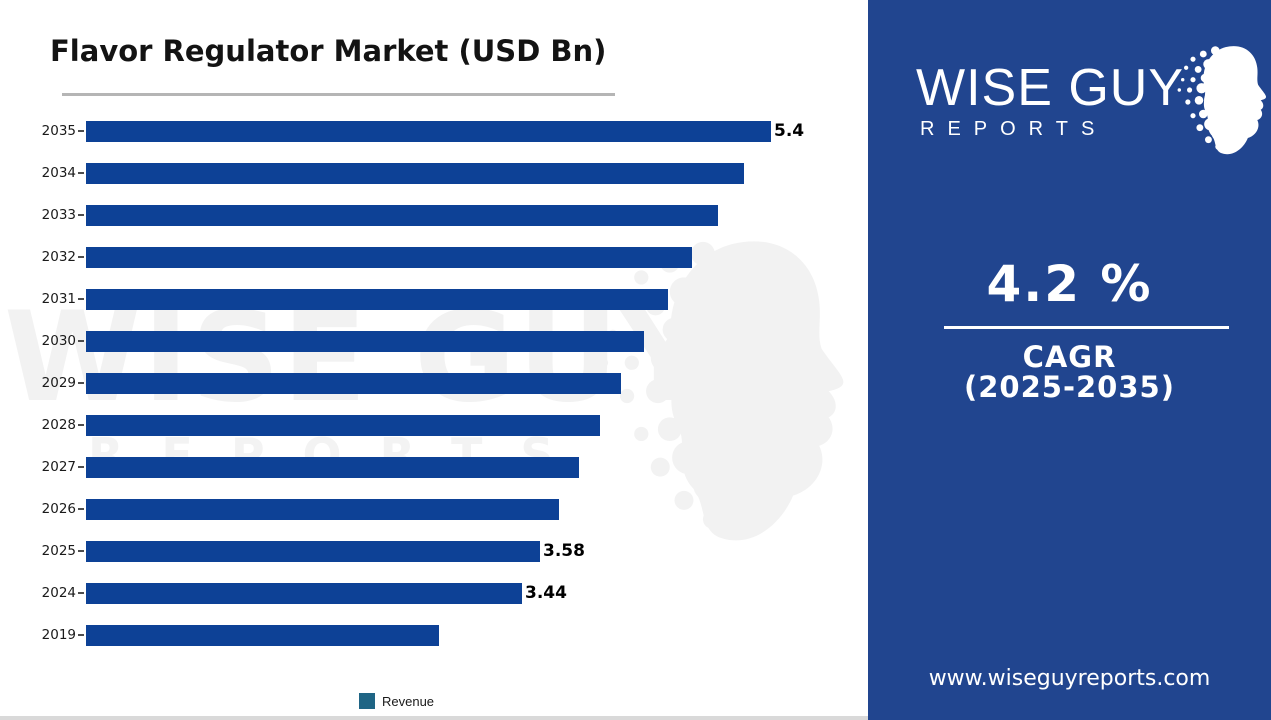  What do you see at coordinates (58, 299) in the screenshot?
I see `year-tick-label: 2031` at bounding box center [58, 299].